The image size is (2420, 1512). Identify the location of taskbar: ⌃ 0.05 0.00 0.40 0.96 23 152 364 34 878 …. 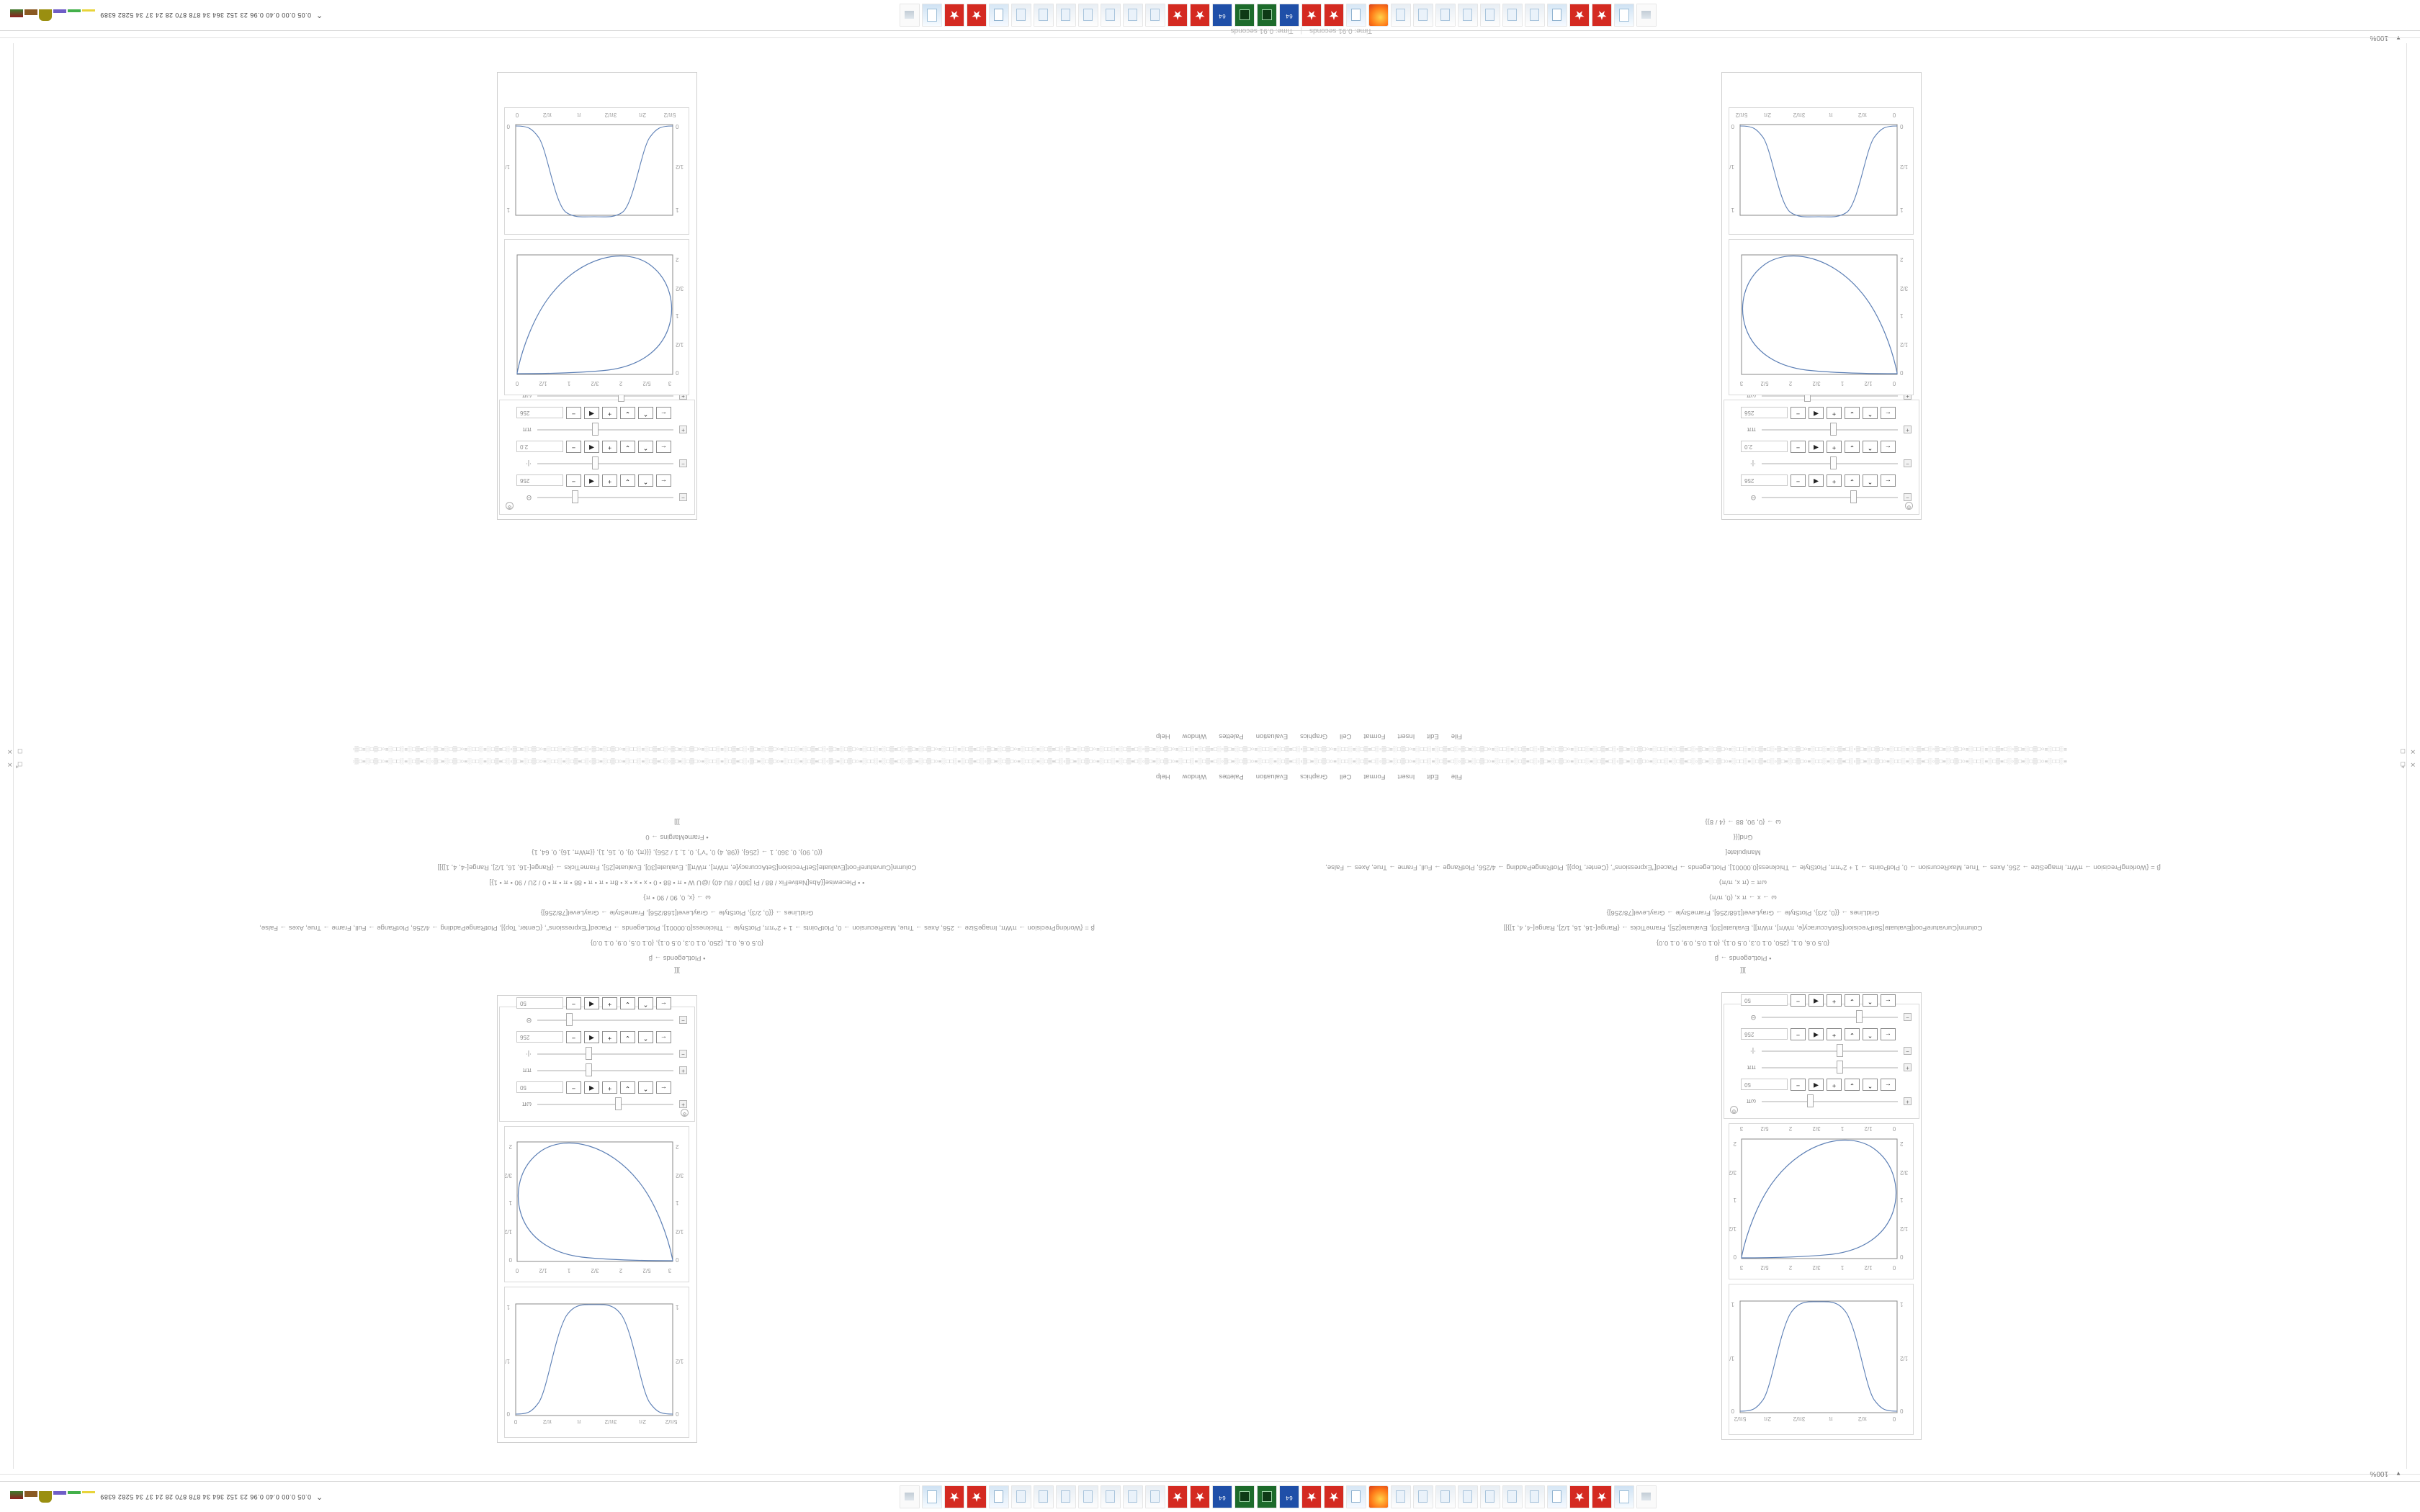
(1210, 15).